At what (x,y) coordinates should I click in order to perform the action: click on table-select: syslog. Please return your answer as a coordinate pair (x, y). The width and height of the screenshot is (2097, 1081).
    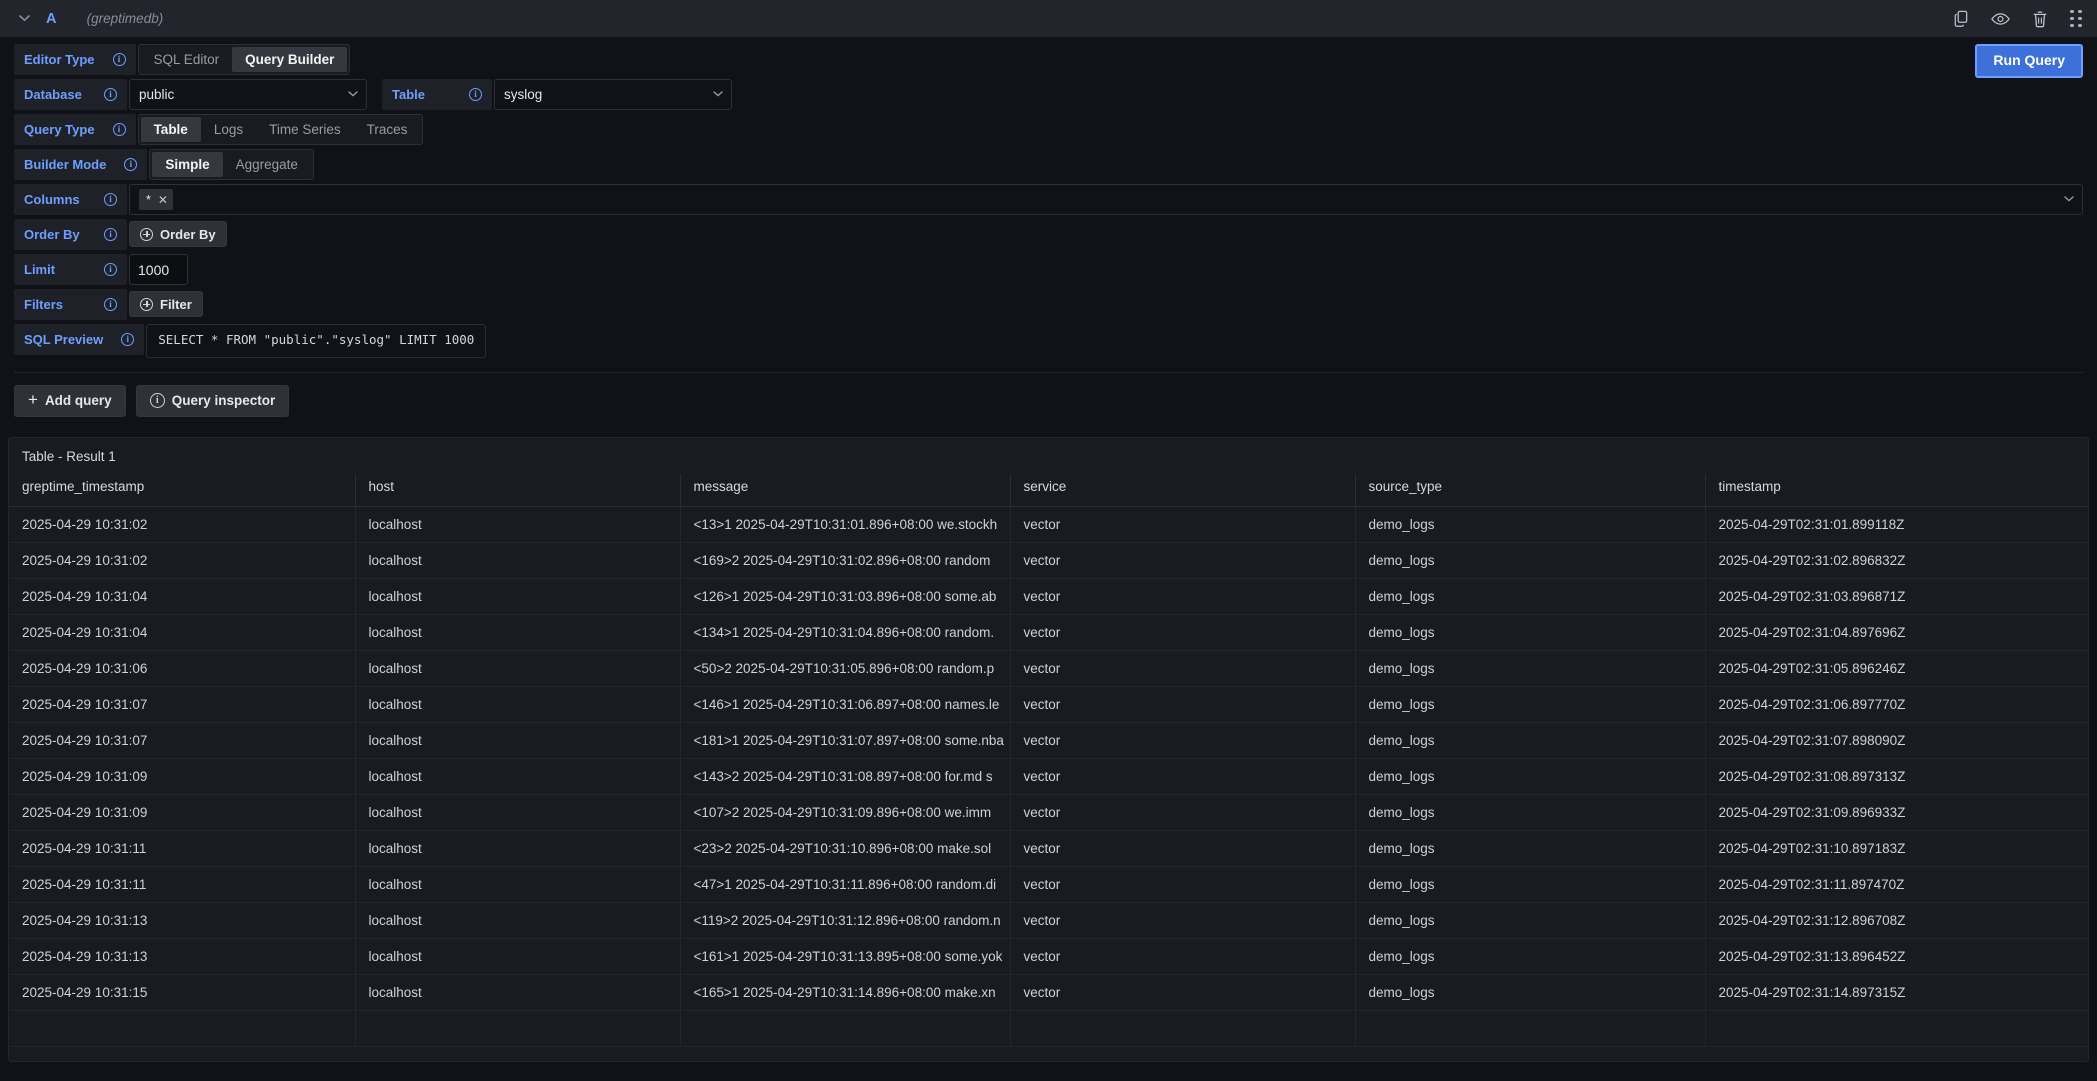
    Looking at the image, I should click on (613, 94).